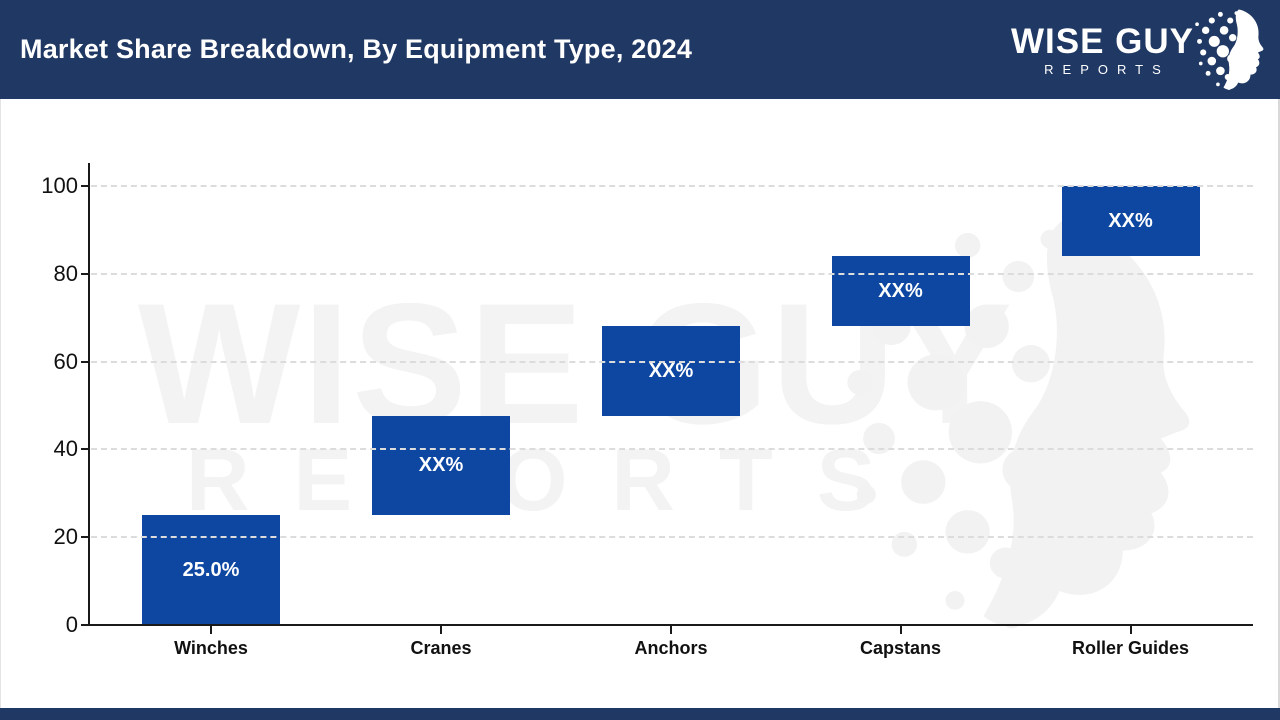 This screenshot has width=1280, height=720. I want to click on x-axis-category-label: Capstans, so click(900, 648).